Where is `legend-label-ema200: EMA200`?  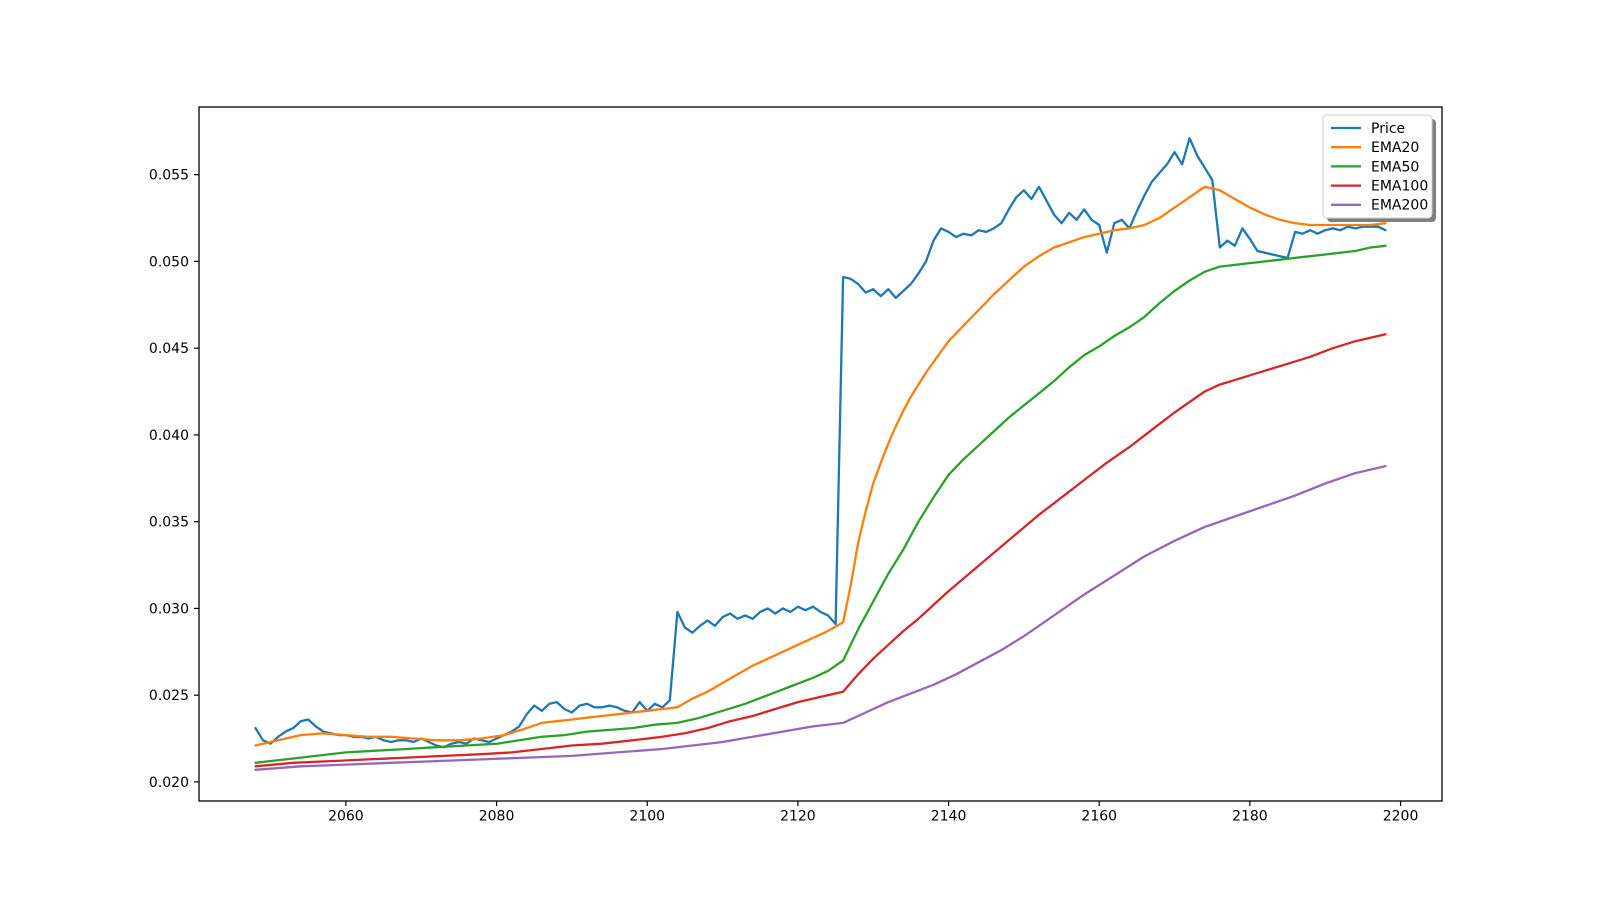 legend-label-ema200: EMA200 is located at coordinates (1399, 206).